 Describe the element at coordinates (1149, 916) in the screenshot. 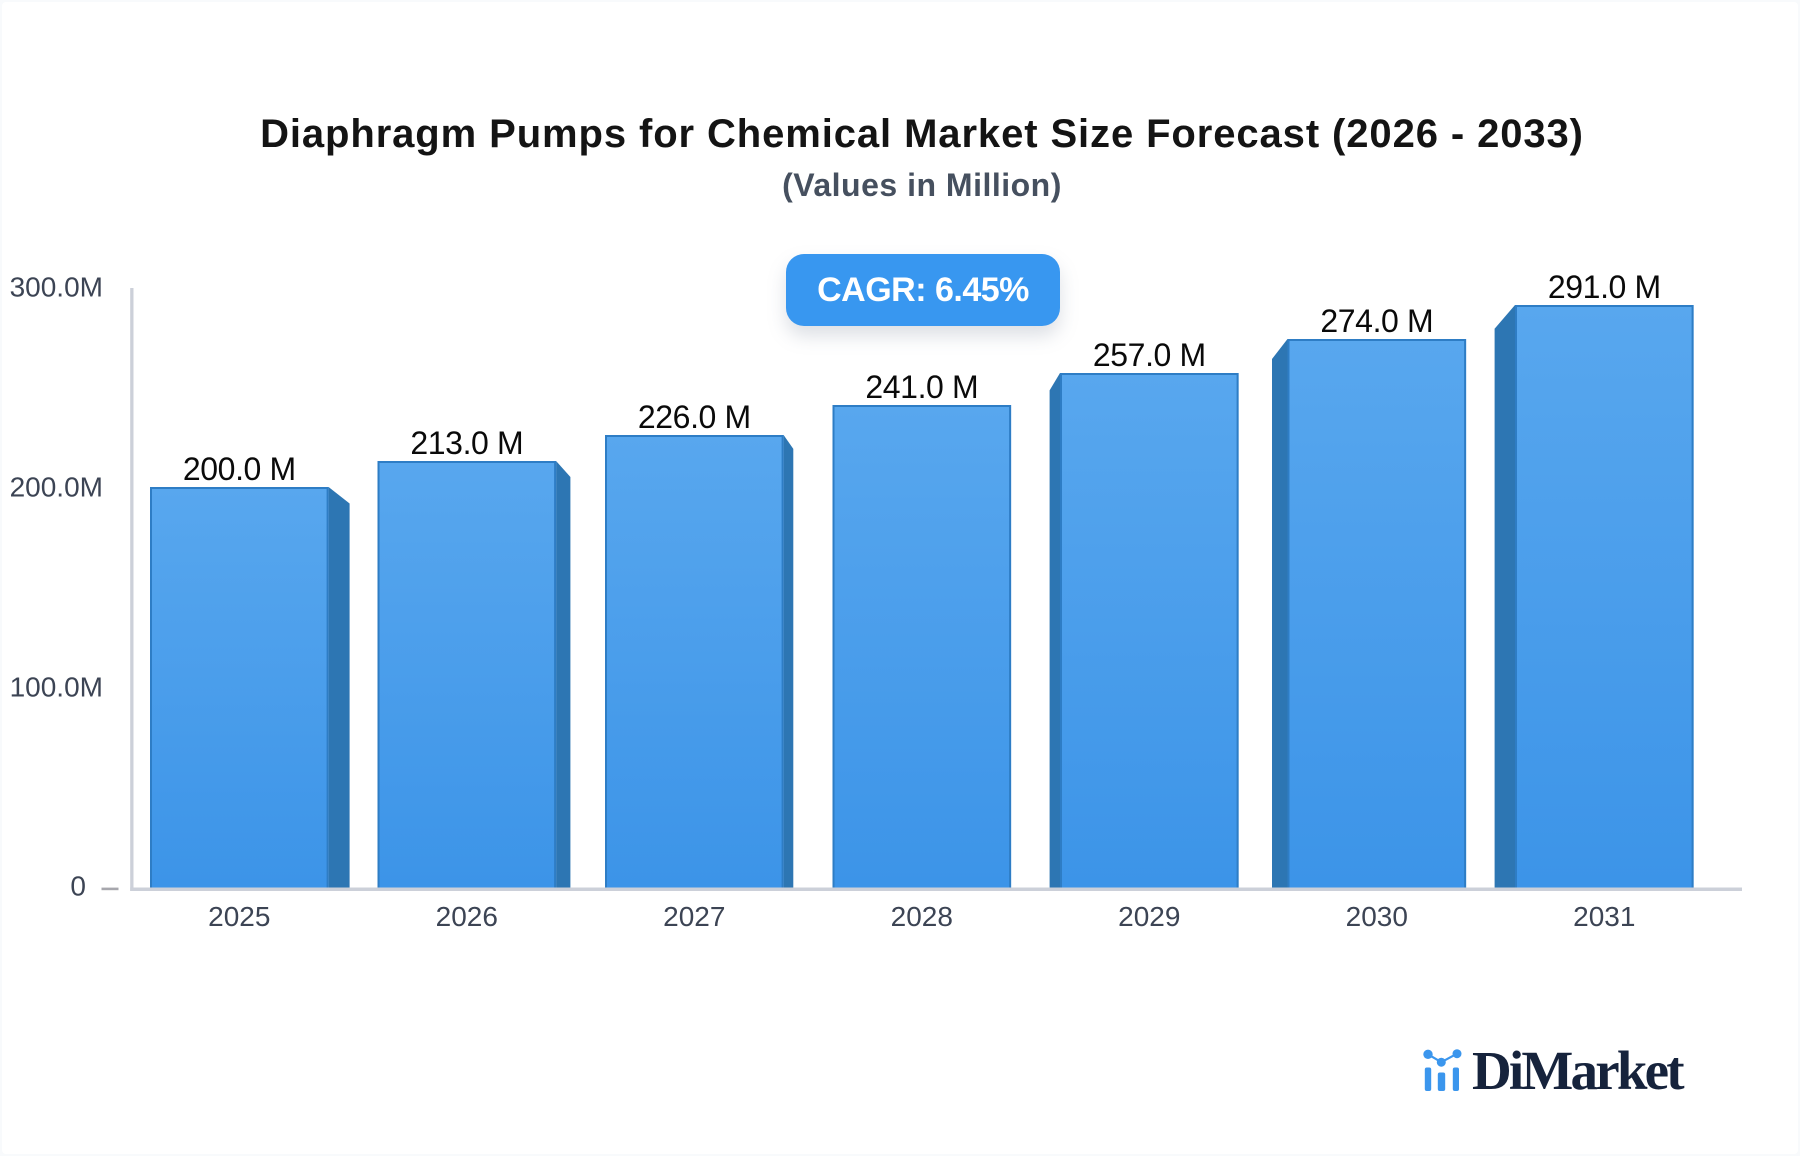

I see `svg-text: 2029` at that location.